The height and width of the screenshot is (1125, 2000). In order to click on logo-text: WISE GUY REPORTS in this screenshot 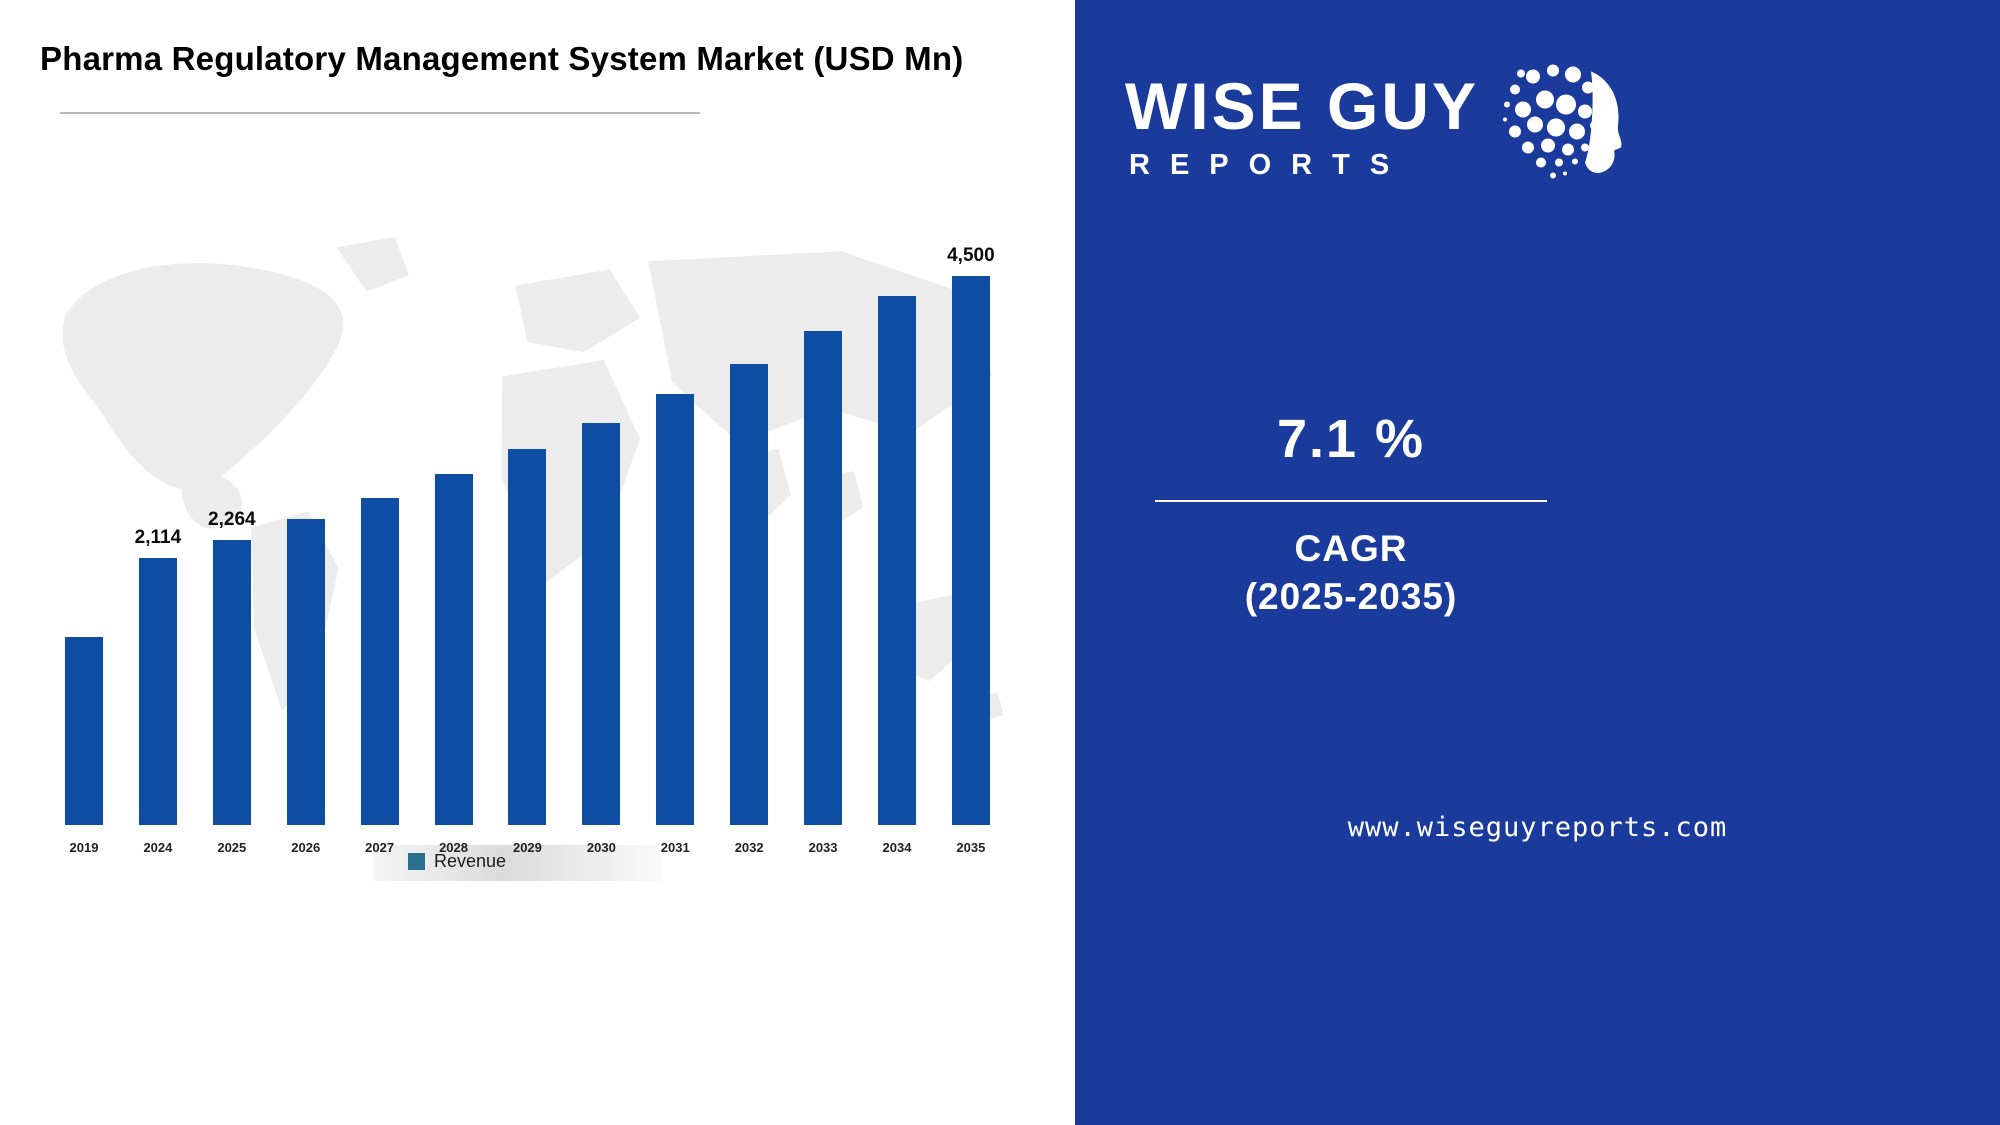, I will do `click(1302, 125)`.